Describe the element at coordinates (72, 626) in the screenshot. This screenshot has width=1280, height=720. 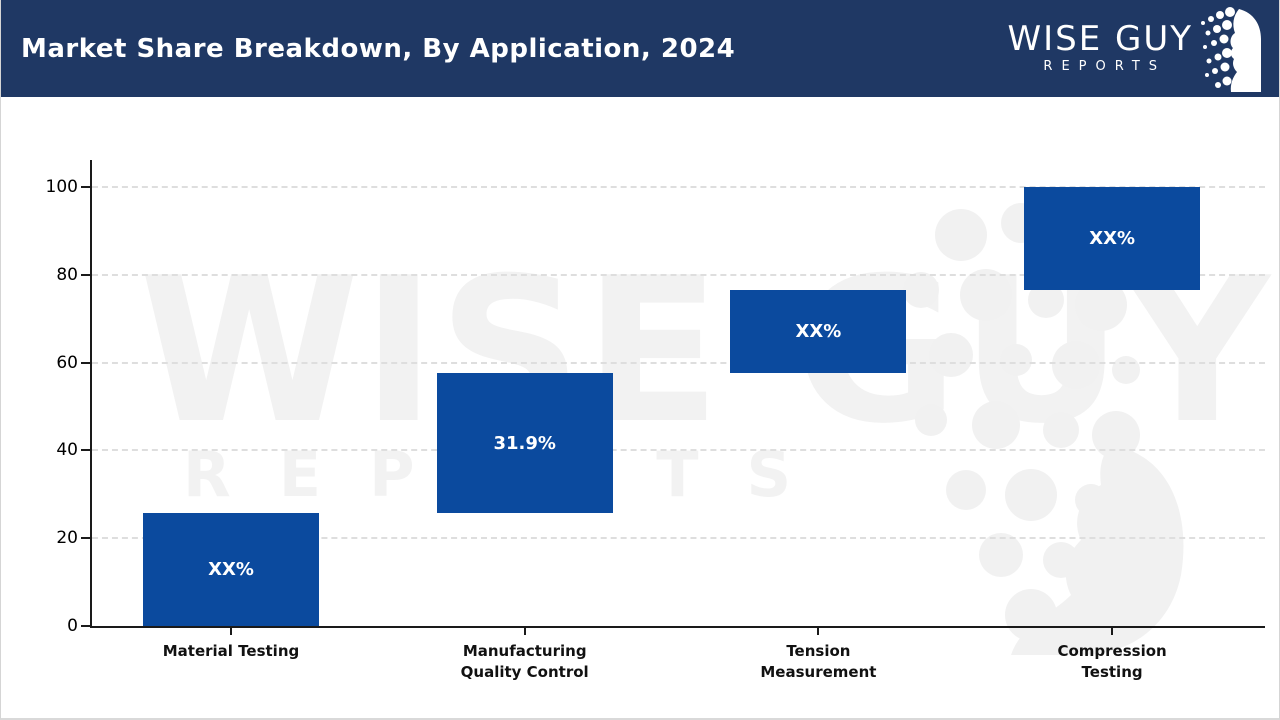
I see `y-tick-label: 0` at that location.